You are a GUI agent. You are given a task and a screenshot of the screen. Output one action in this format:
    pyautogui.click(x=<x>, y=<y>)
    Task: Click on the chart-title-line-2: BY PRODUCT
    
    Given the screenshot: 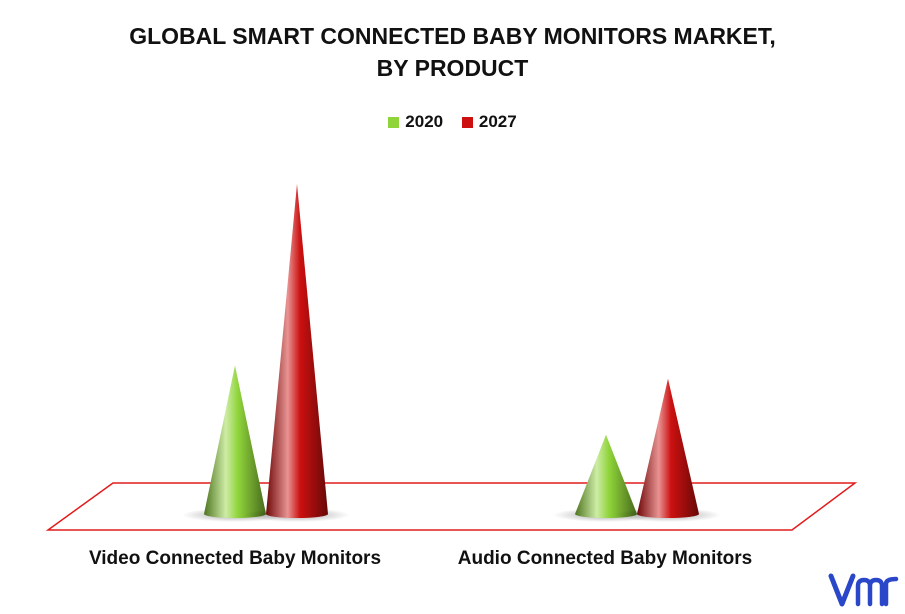 What is the action you would take?
    pyautogui.click(x=452, y=68)
    